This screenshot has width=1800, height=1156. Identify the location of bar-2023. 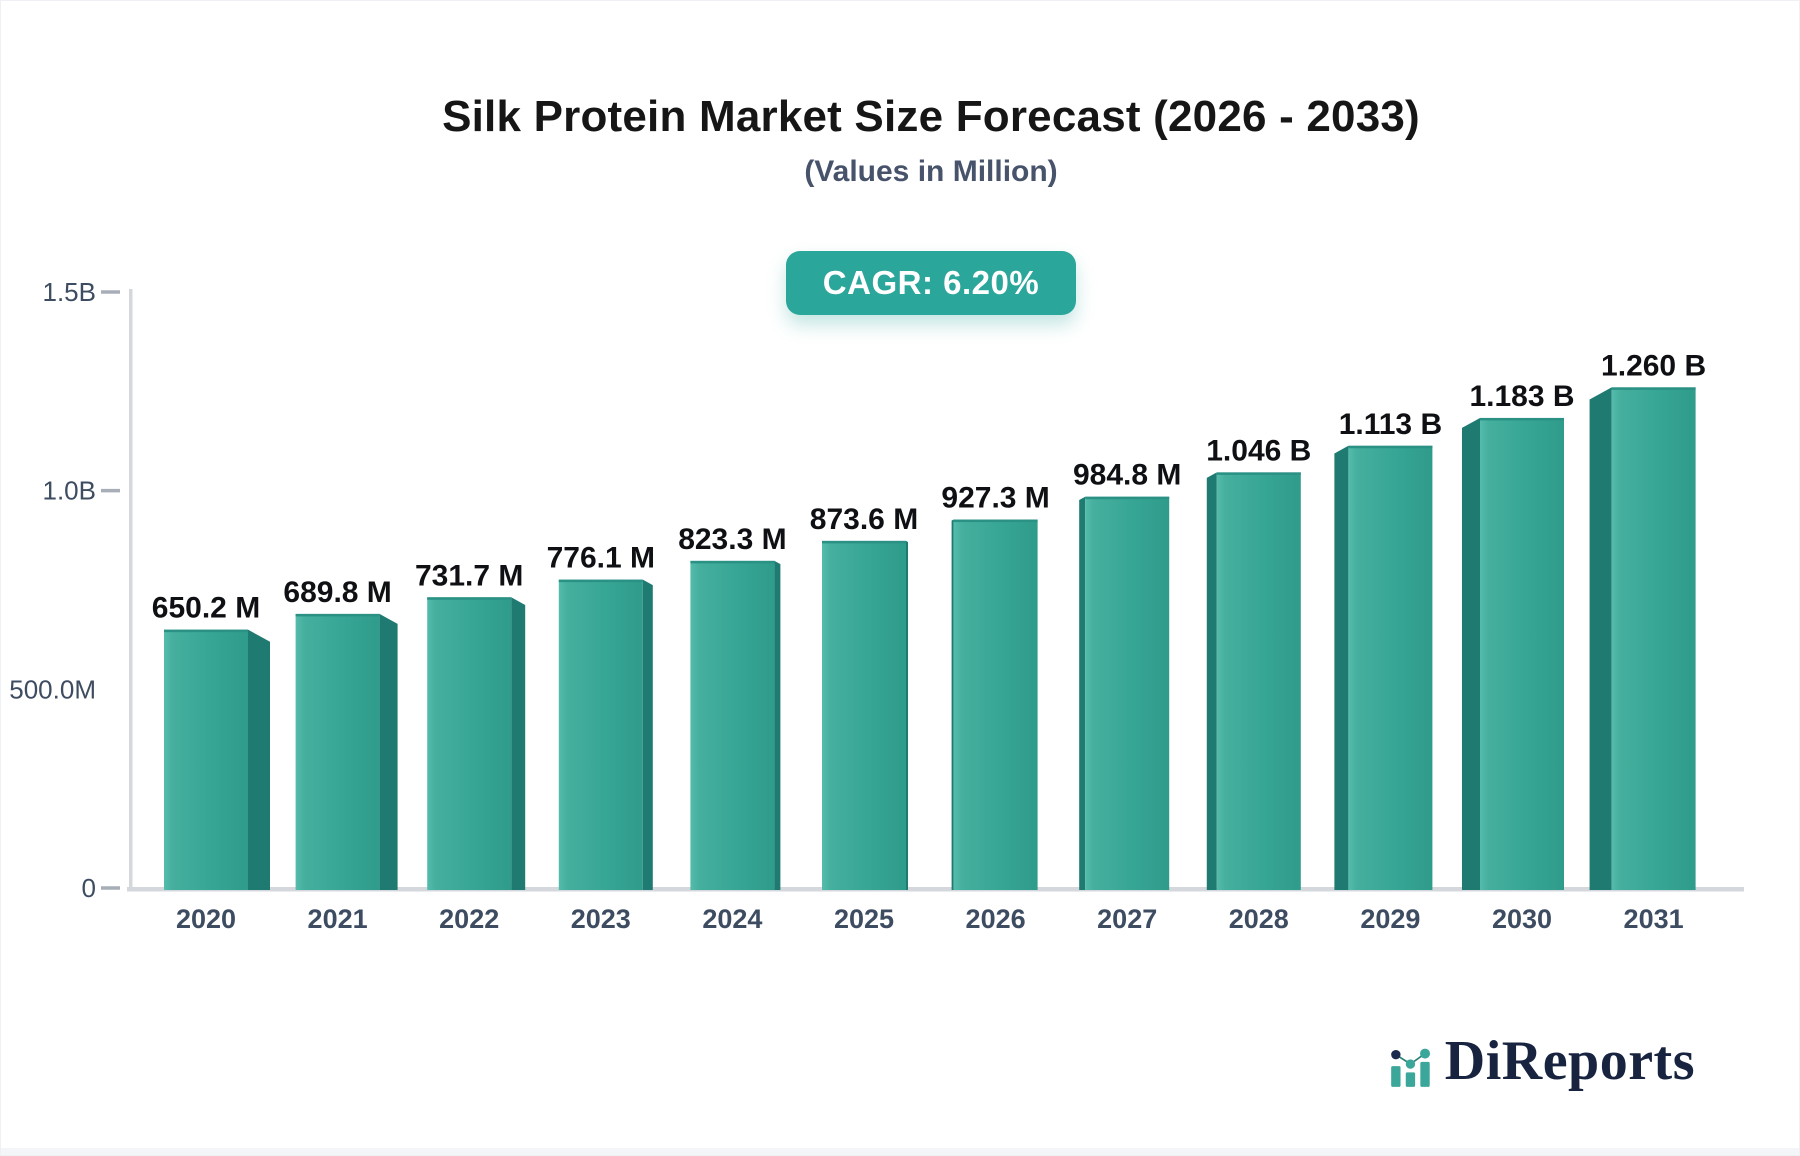
(600, 734).